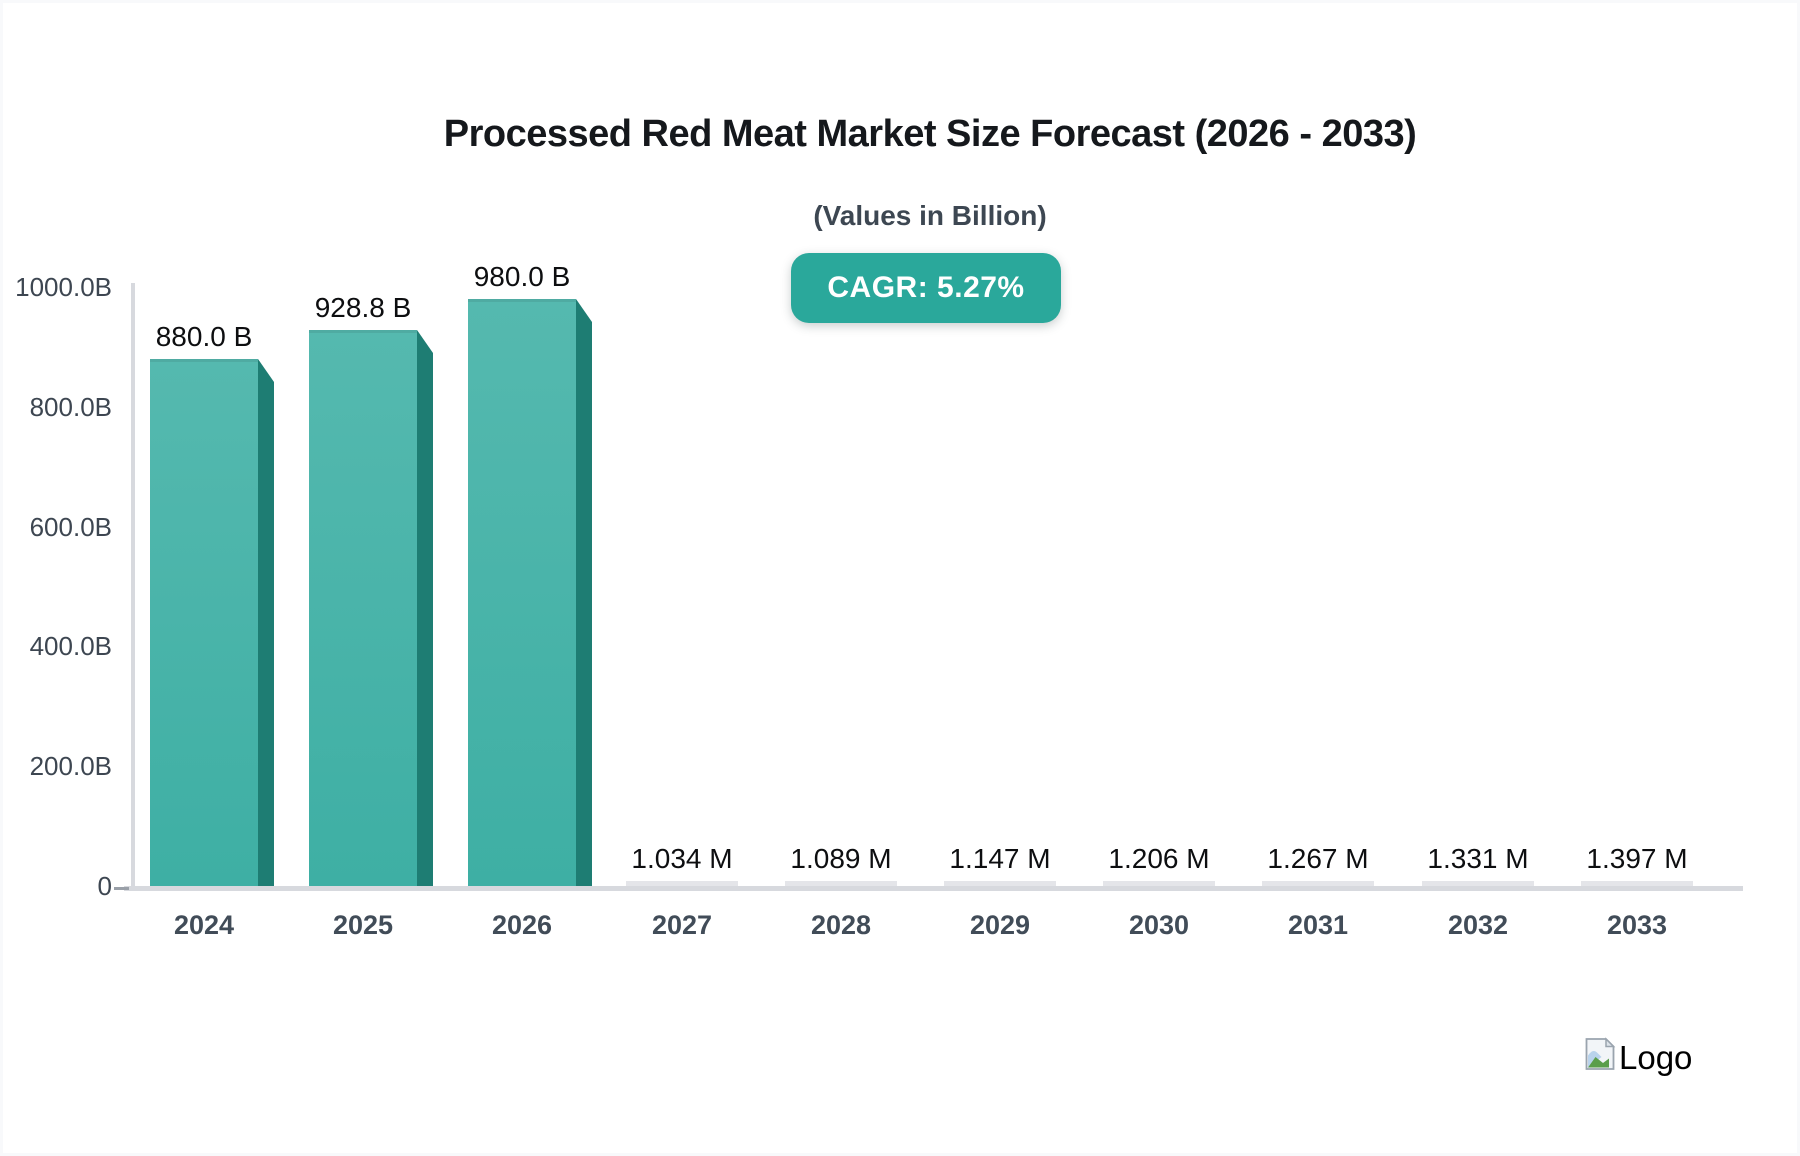  What do you see at coordinates (841, 883) in the screenshot?
I see `bar-2028` at bounding box center [841, 883].